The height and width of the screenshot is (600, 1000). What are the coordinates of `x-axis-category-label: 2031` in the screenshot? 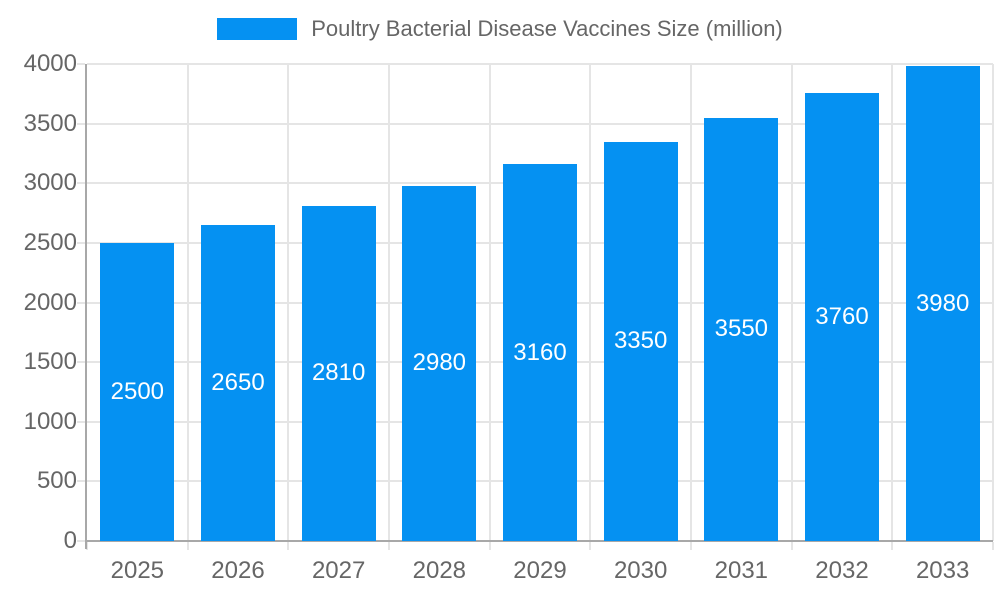 It's located at (741, 570).